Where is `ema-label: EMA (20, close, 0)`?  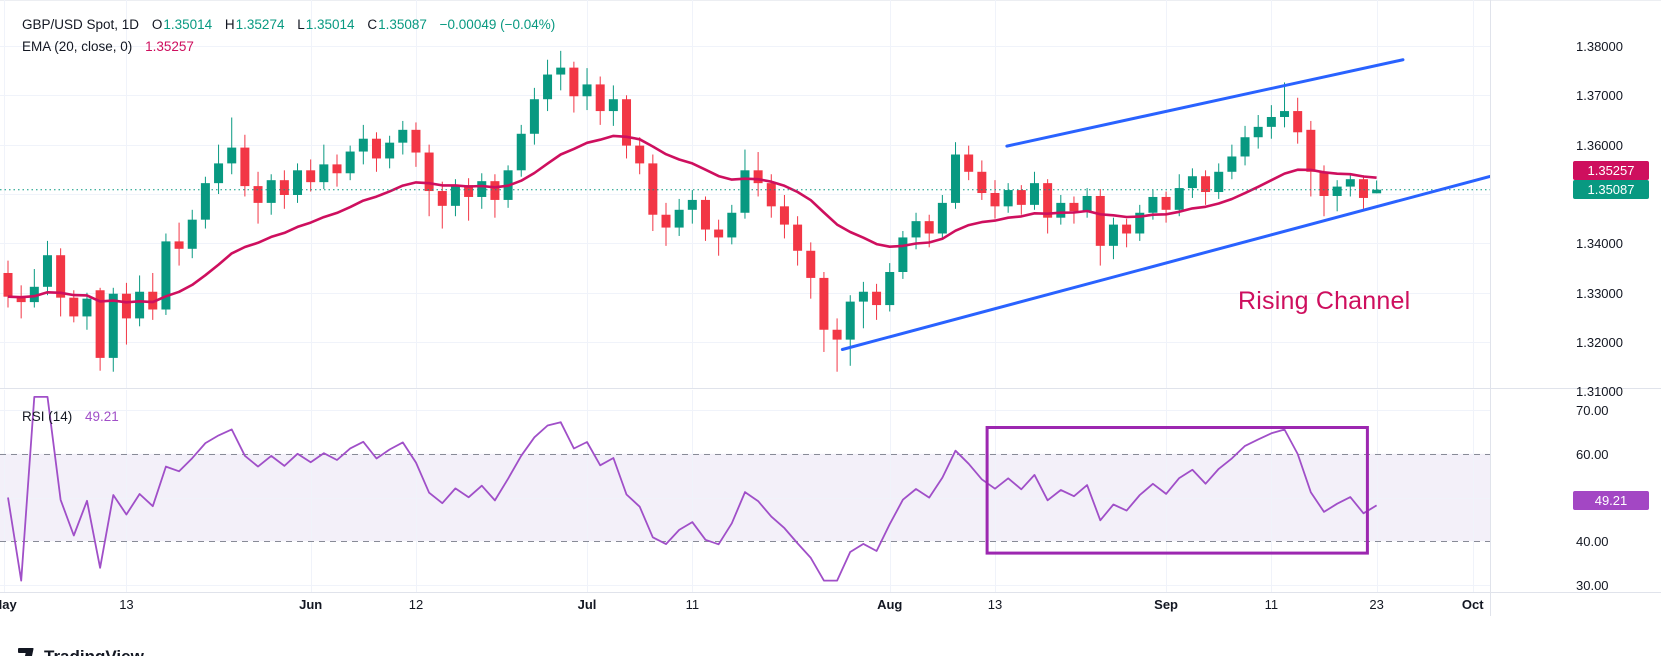 ema-label: EMA (20, close, 0) is located at coordinates (77, 46).